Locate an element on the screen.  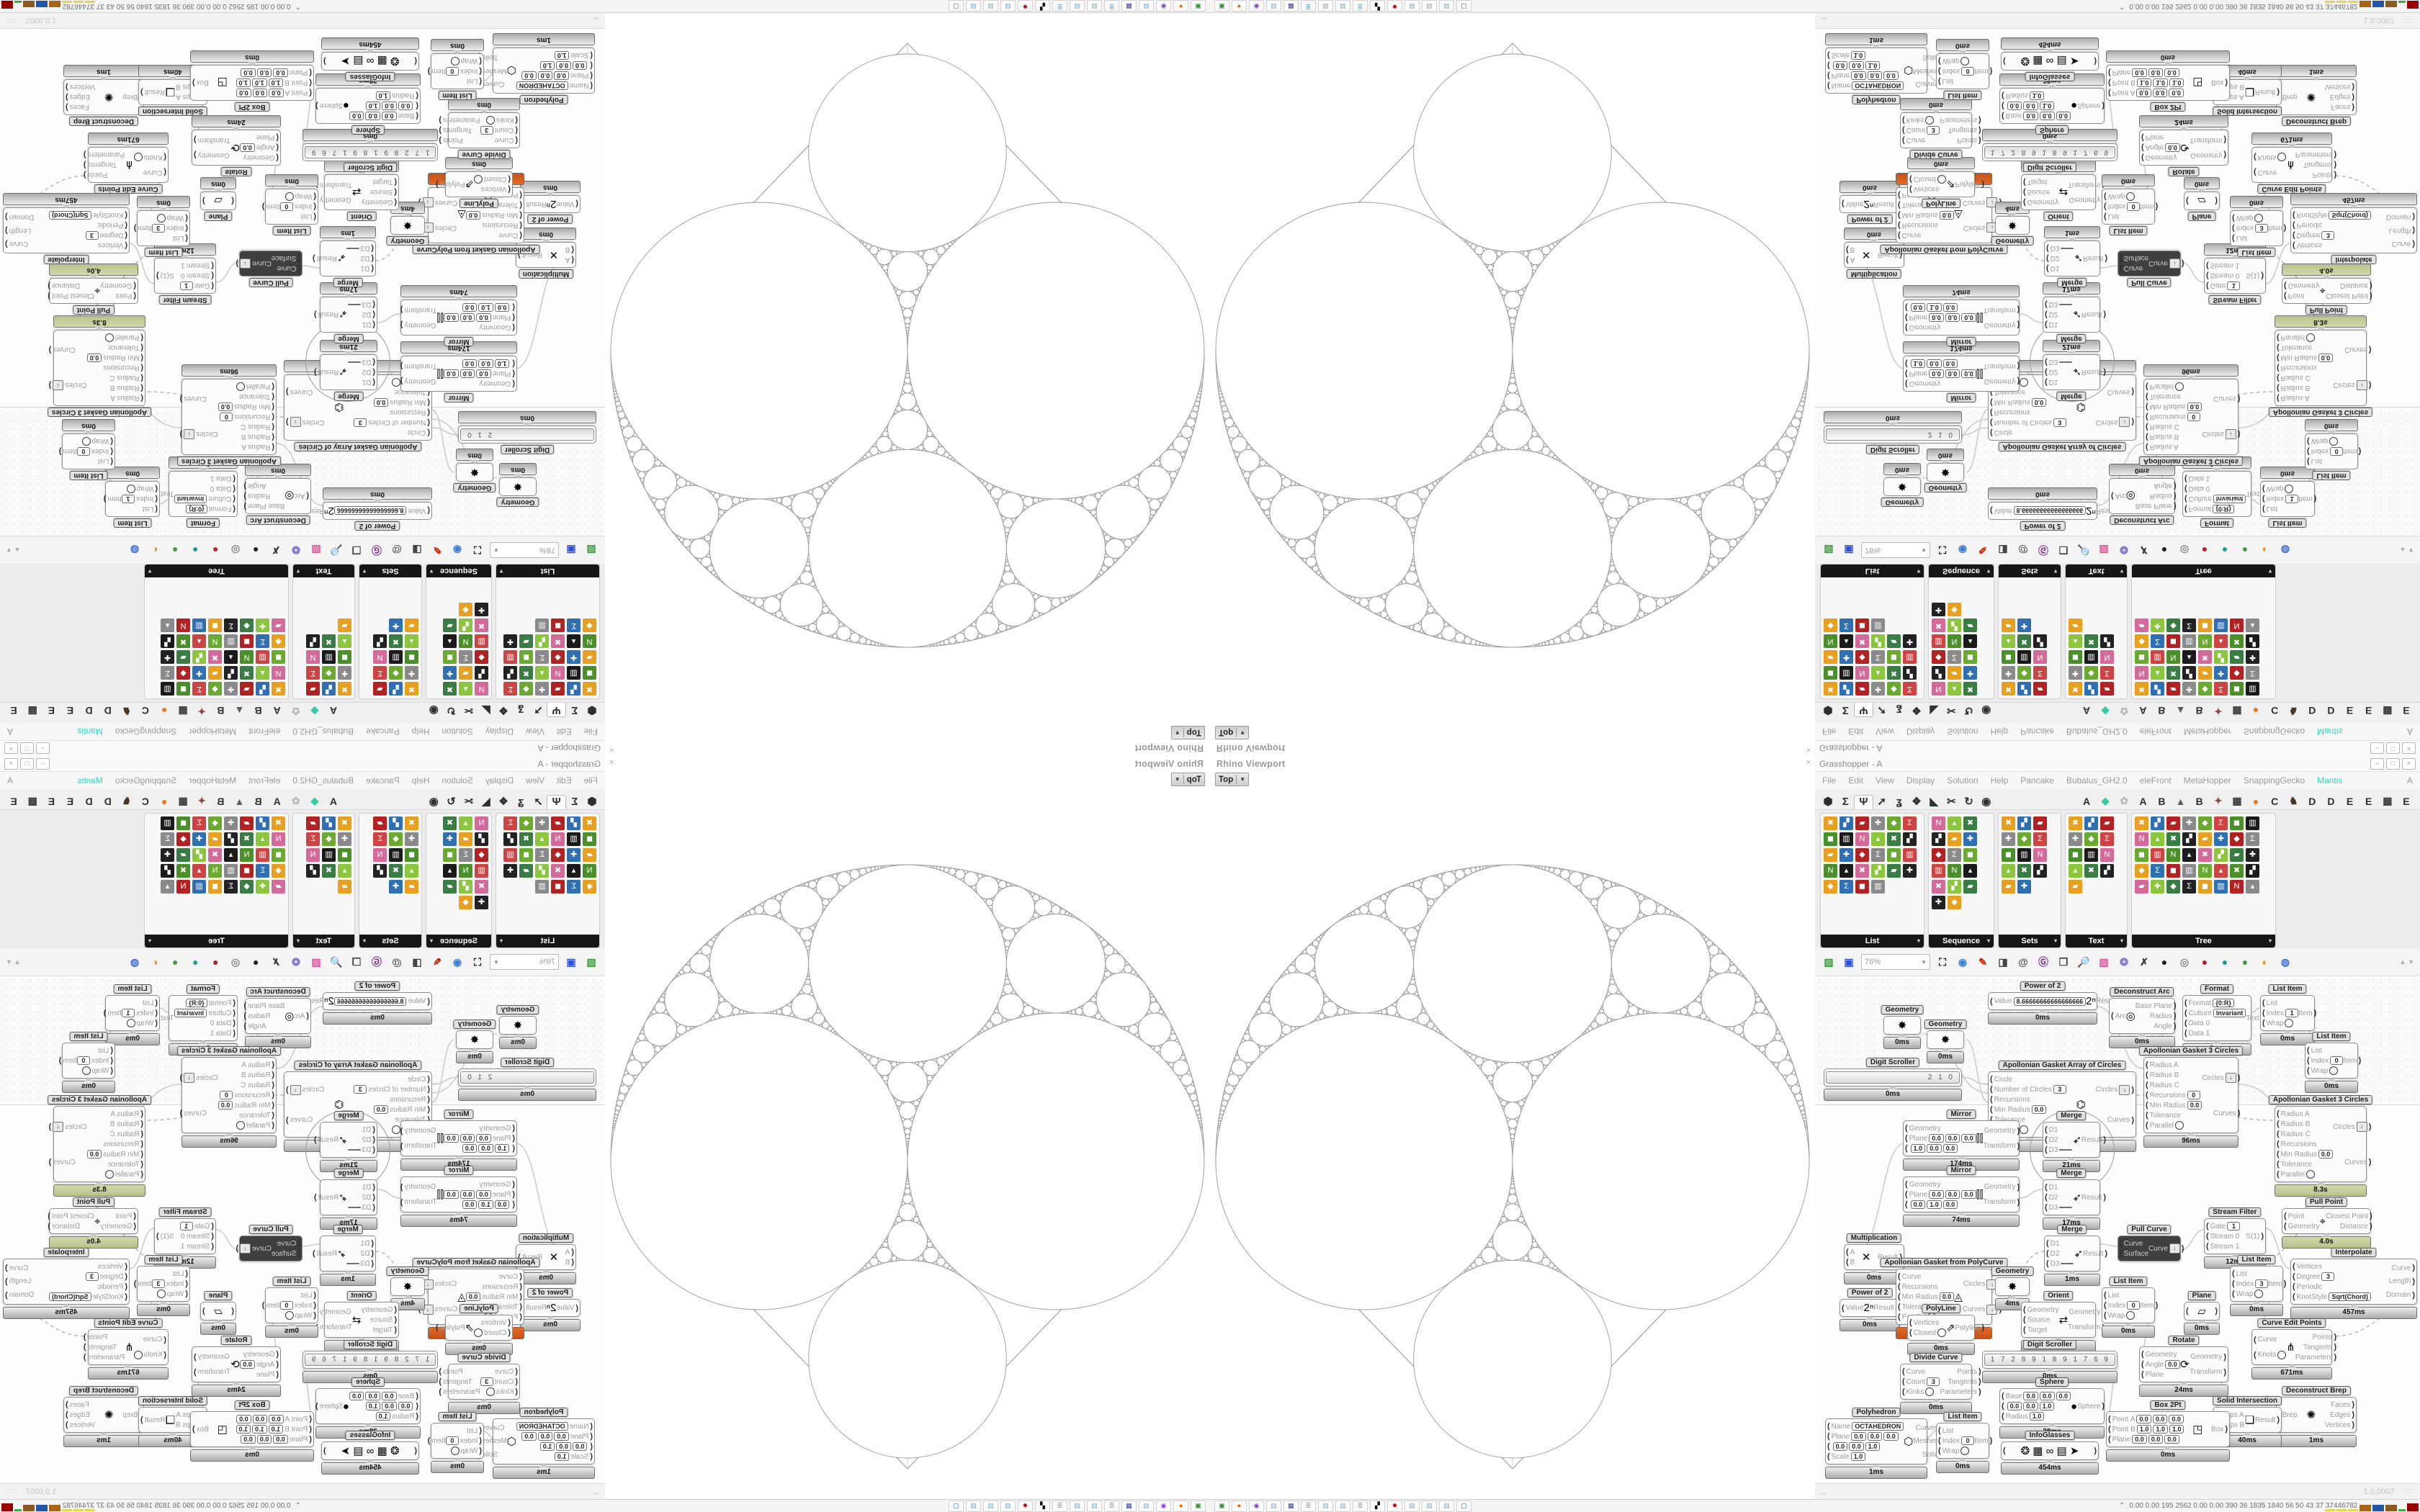
gh-node-polyline: PolyLineVerticesClosed⇗Polyline0ms is located at coordinates (477, 1329).